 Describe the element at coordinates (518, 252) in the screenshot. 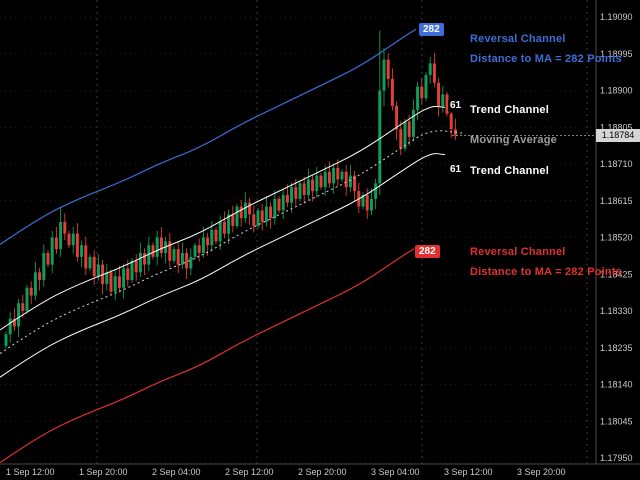

I see `reversal-channel-lower-label: Reversal Channel` at that location.